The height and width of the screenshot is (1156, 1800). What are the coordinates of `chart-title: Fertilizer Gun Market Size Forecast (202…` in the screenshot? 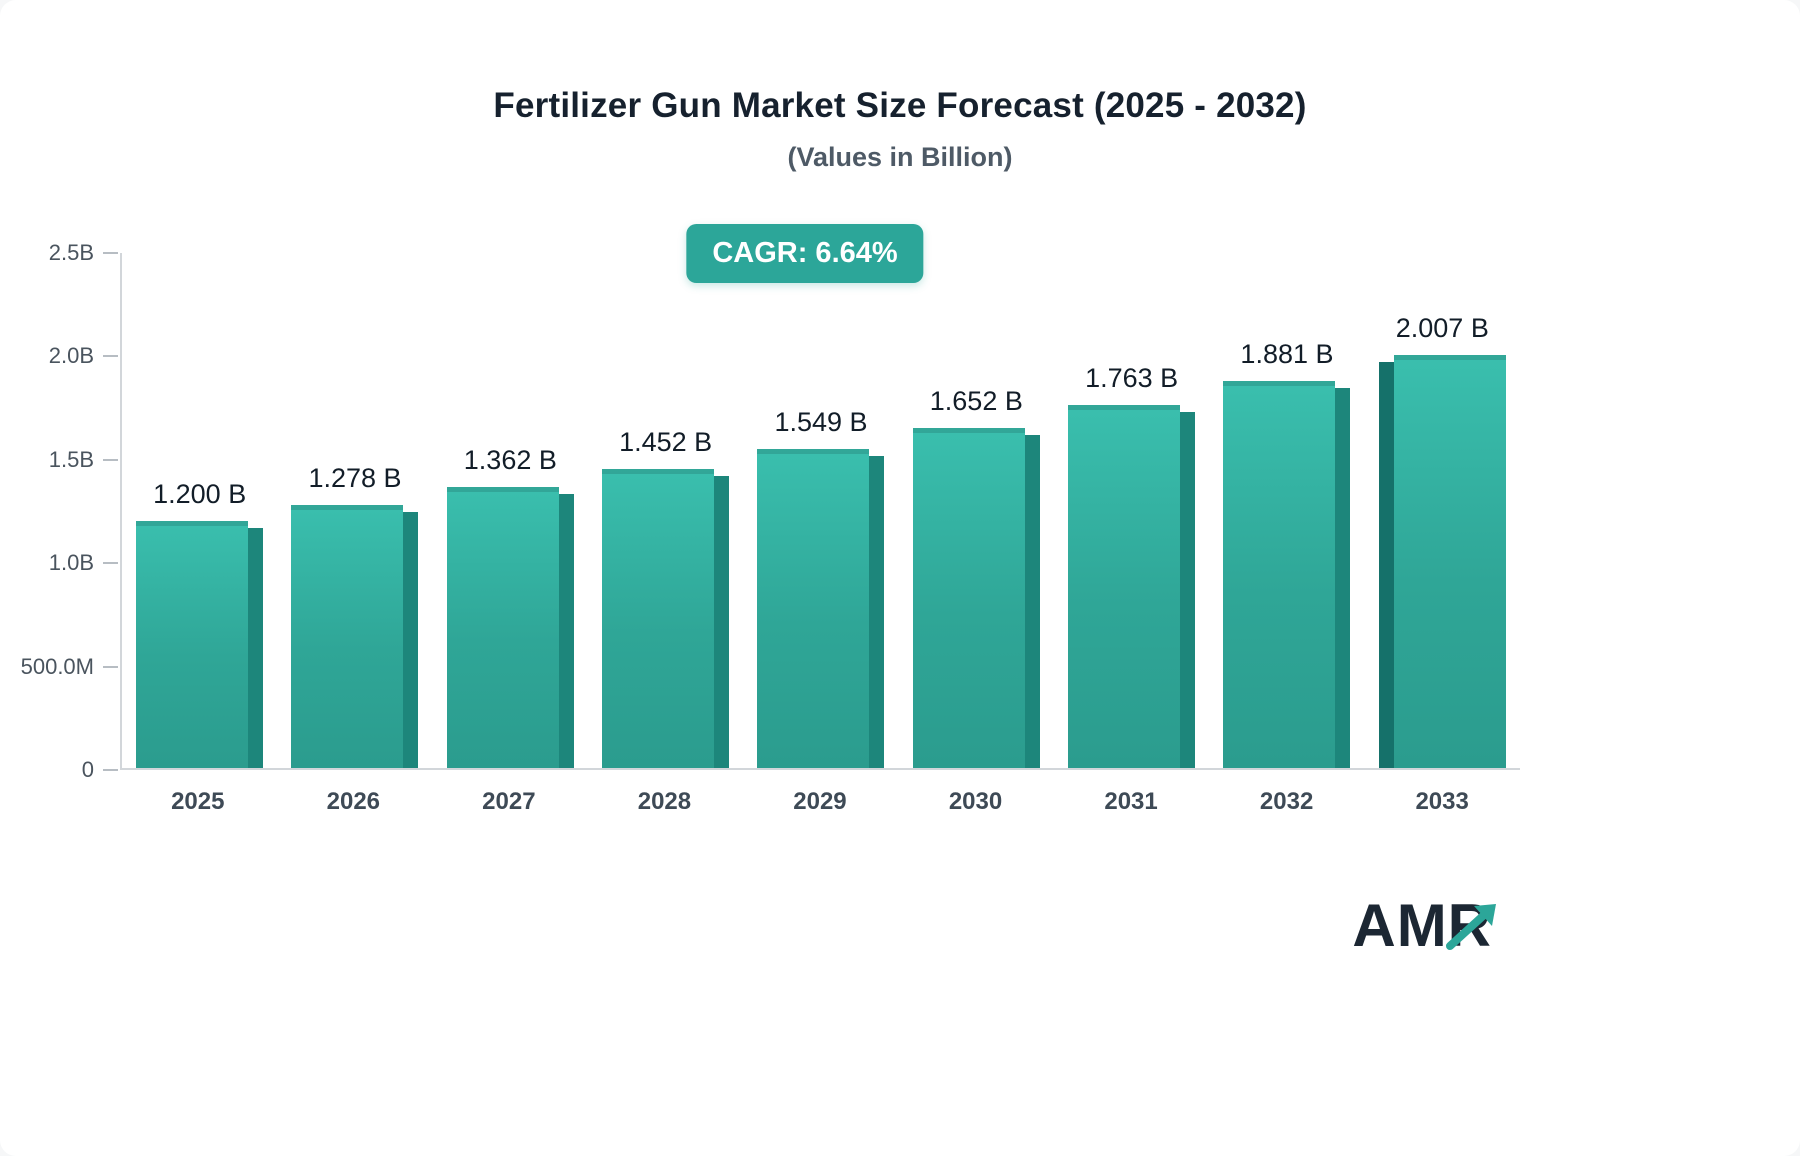 It's located at (900, 105).